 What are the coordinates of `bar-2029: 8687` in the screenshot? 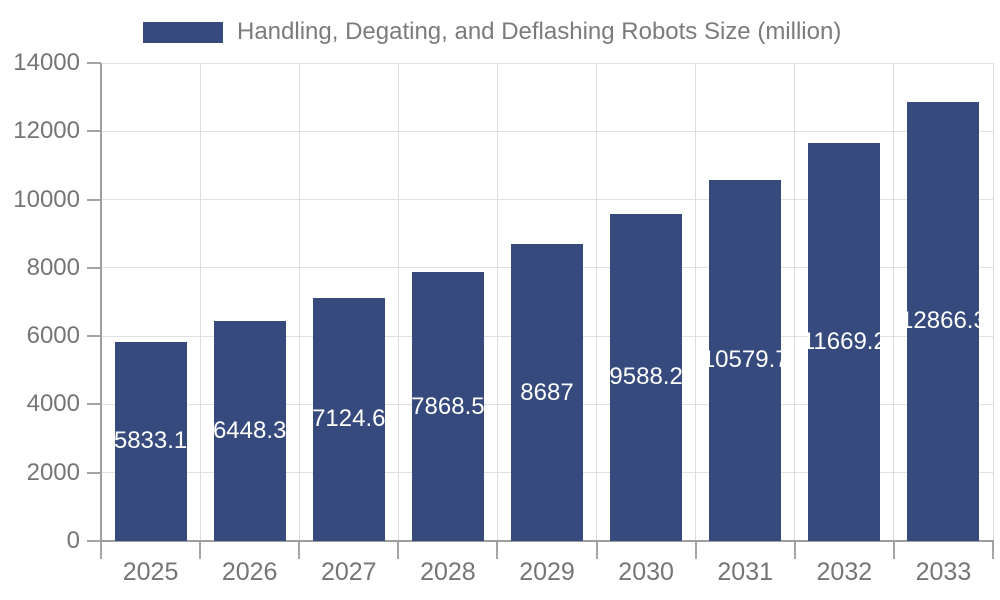 It's located at (547, 392).